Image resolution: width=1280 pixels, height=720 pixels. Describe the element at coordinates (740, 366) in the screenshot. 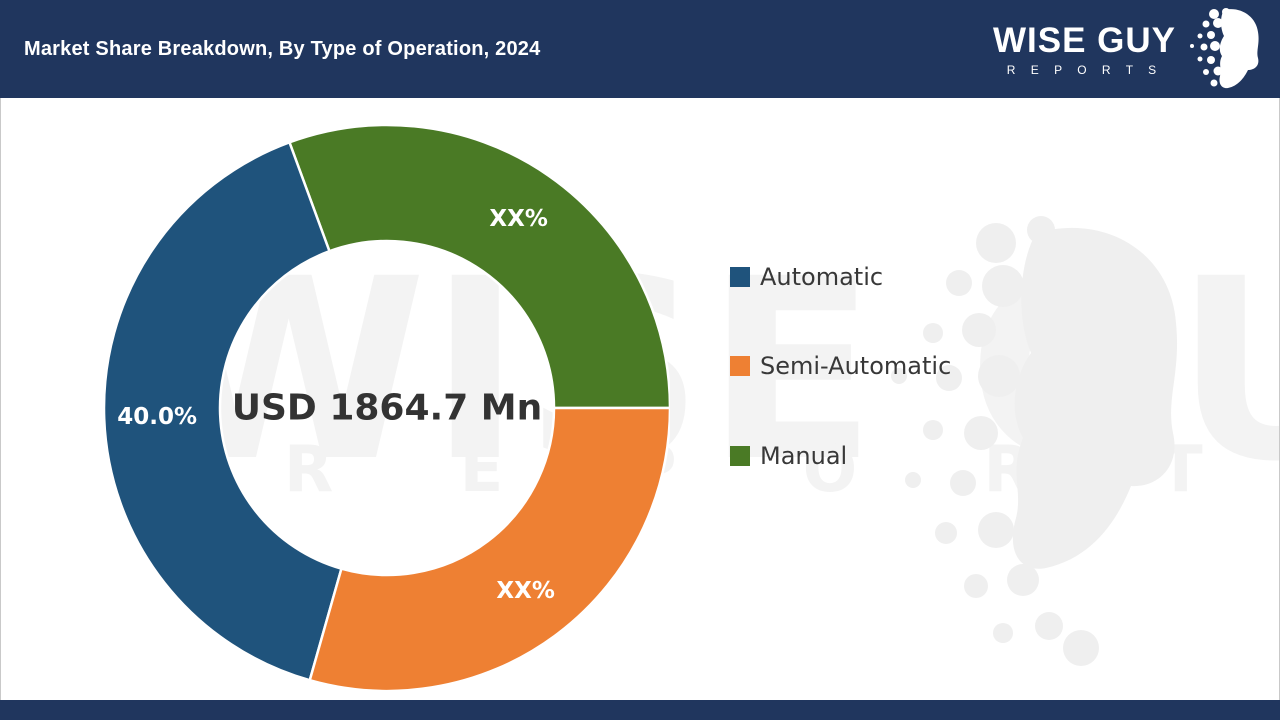

I see `legend-swatch-semi-automatic` at that location.